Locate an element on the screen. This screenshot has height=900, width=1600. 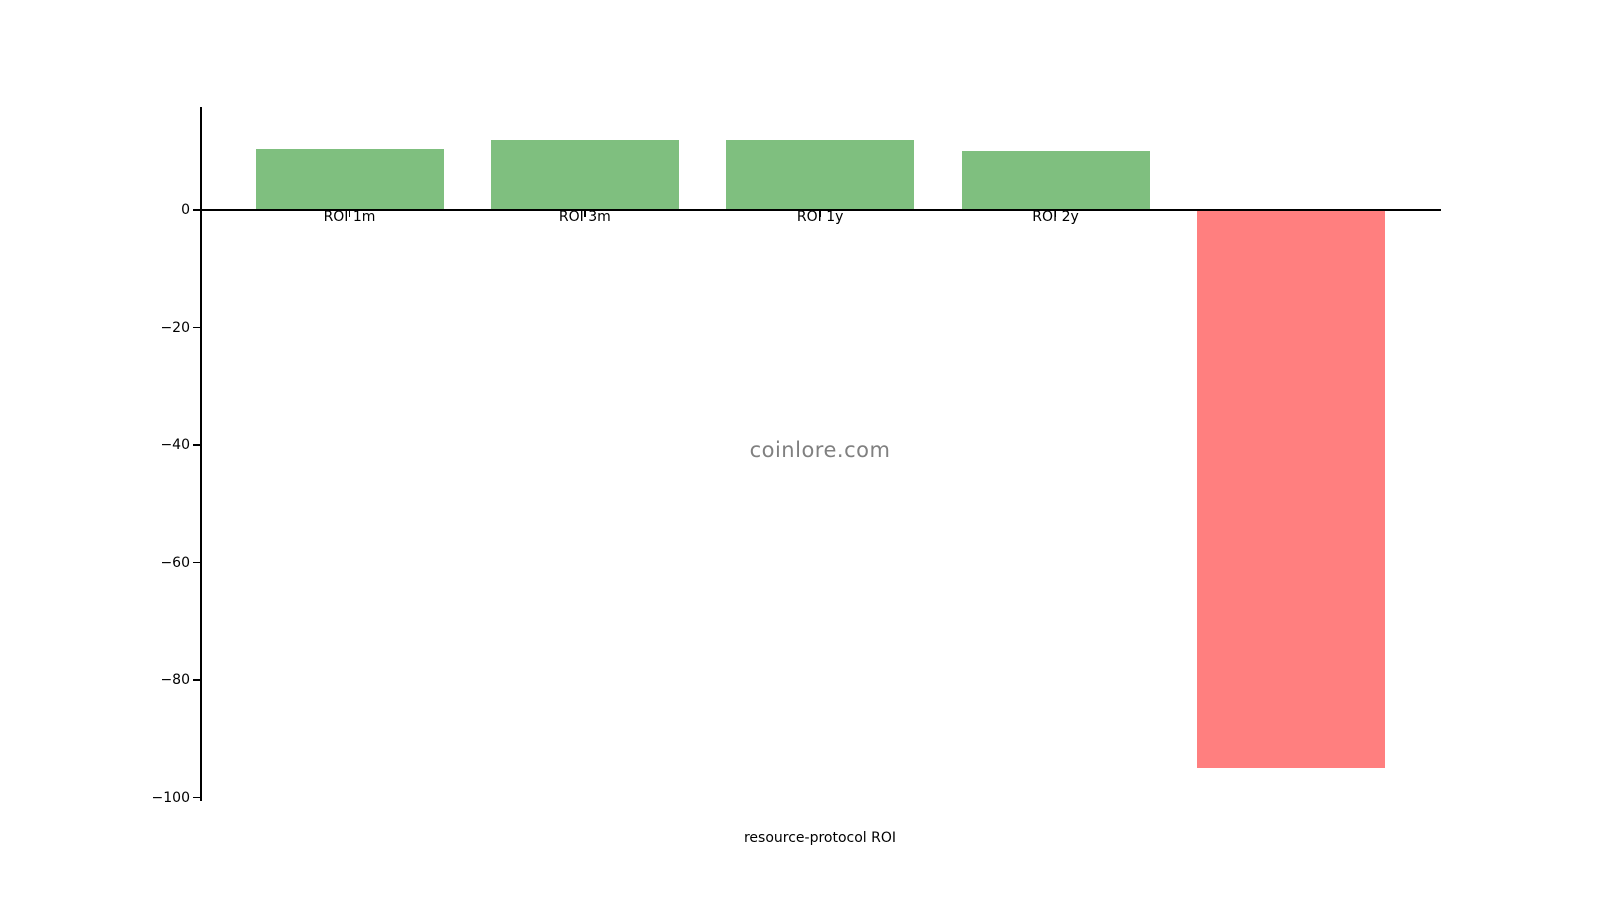
bar-roi-1y is located at coordinates (820, 175).